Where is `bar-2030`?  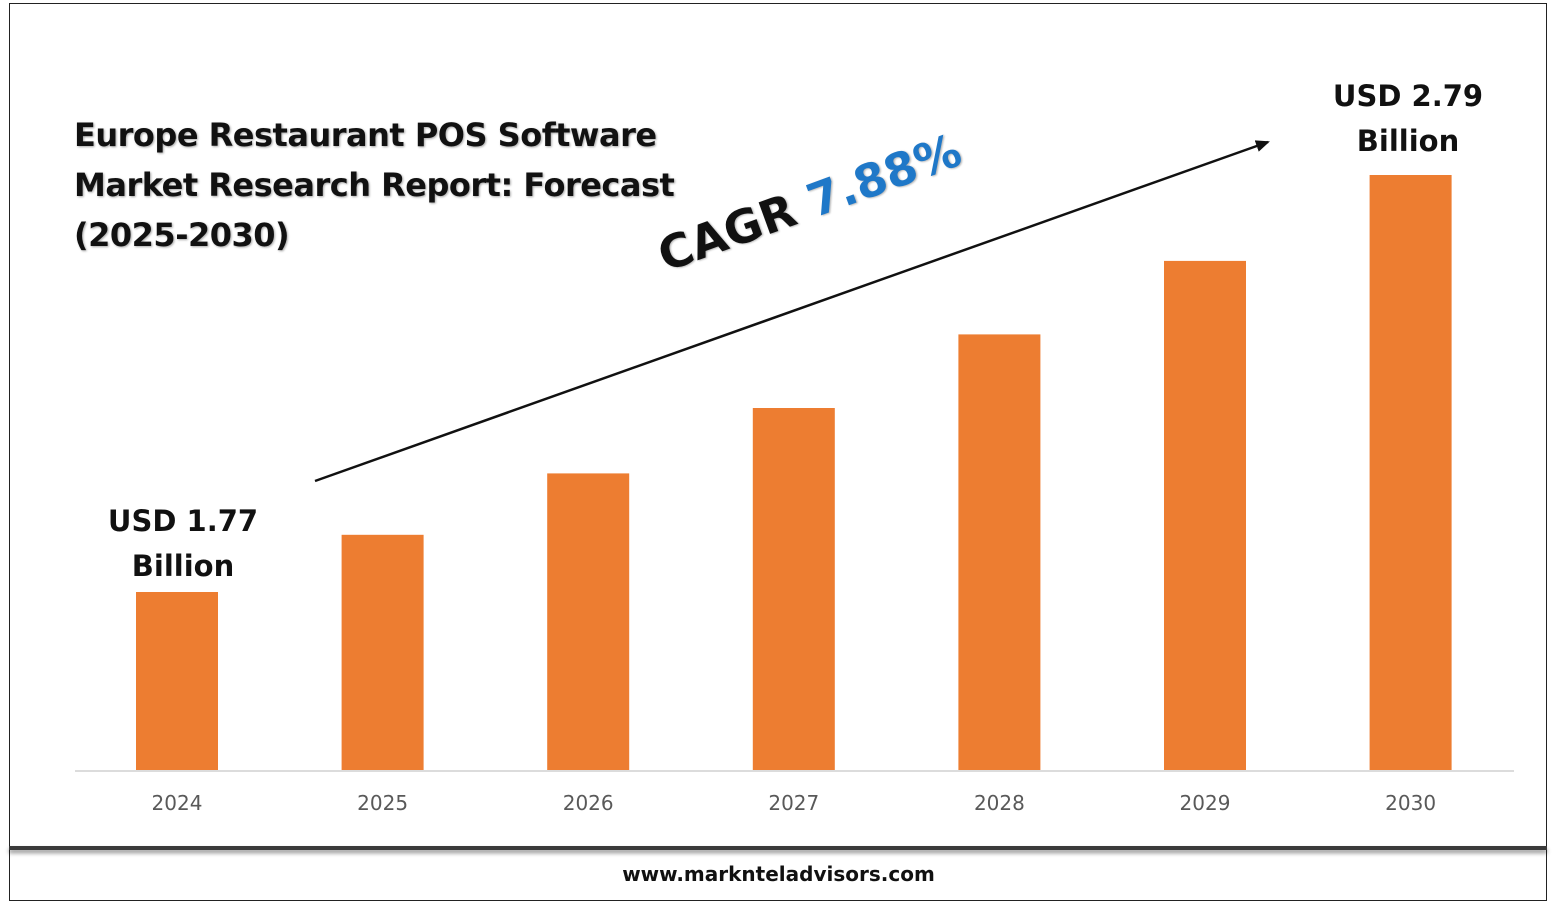 bar-2030 is located at coordinates (1410, 472).